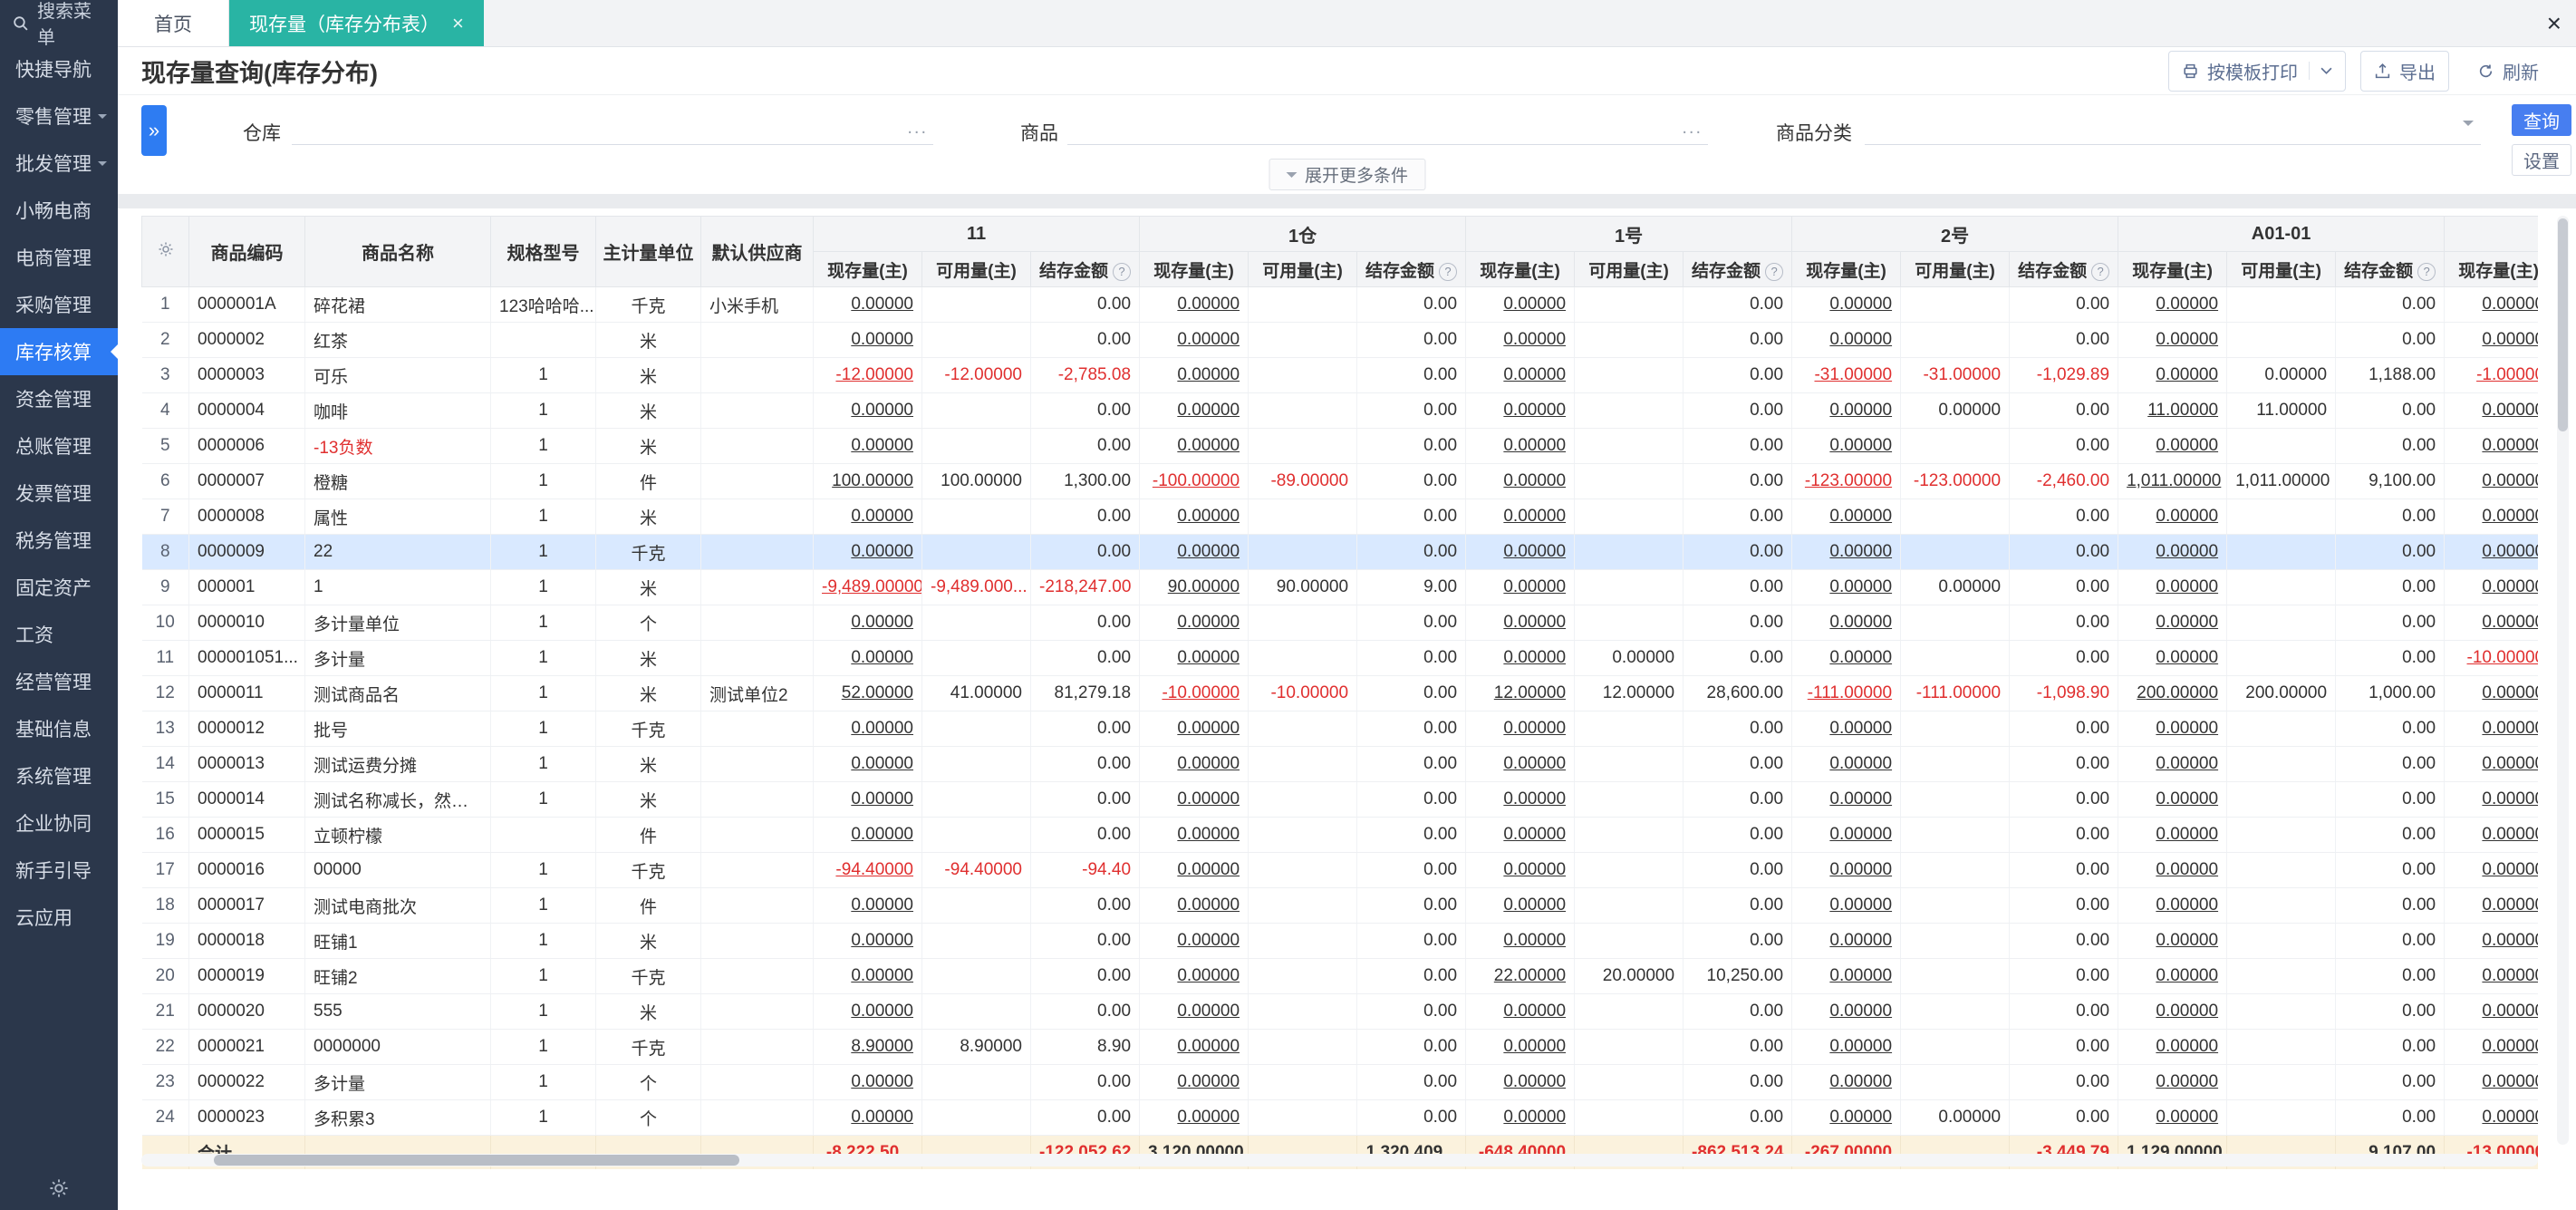 This screenshot has height=1210, width=2576. I want to click on sidebar-item-15: 系统管理, so click(59, 775).